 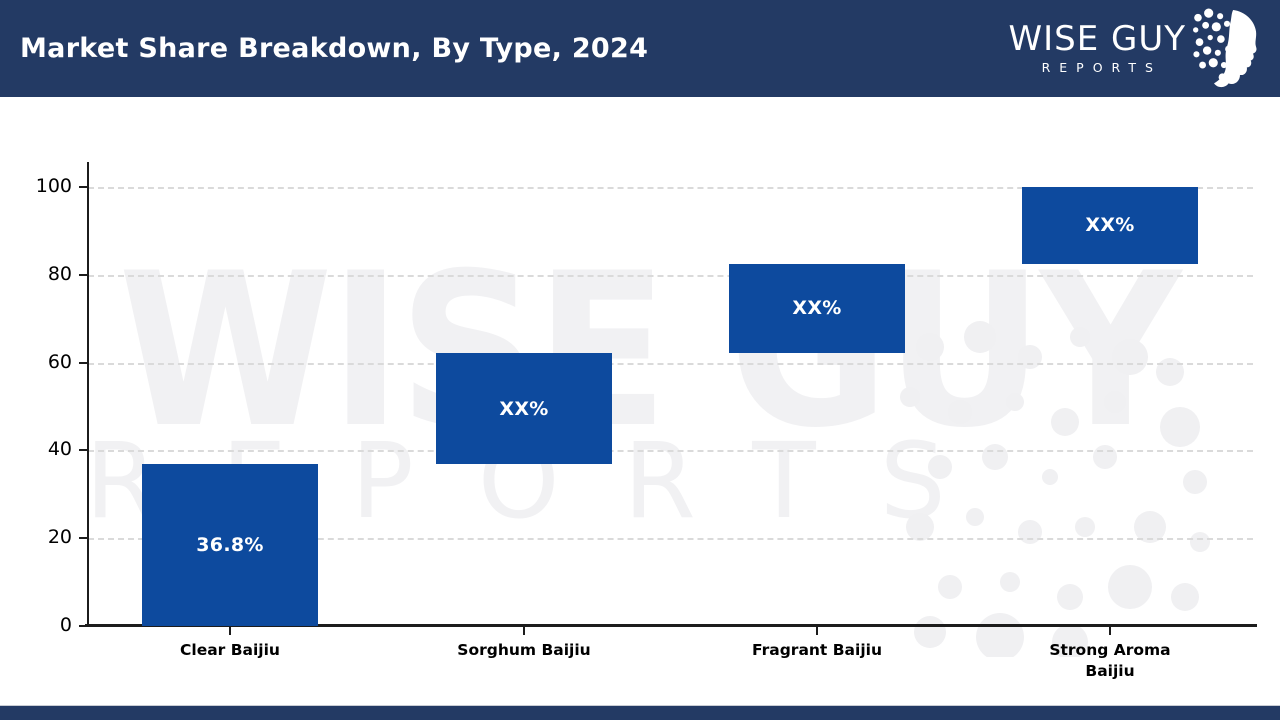 What do you see at coordinates (817, 650) in the screenshot?
I see `x-category-label: Fragrant Baijiu` at bounding box center [817, 650].